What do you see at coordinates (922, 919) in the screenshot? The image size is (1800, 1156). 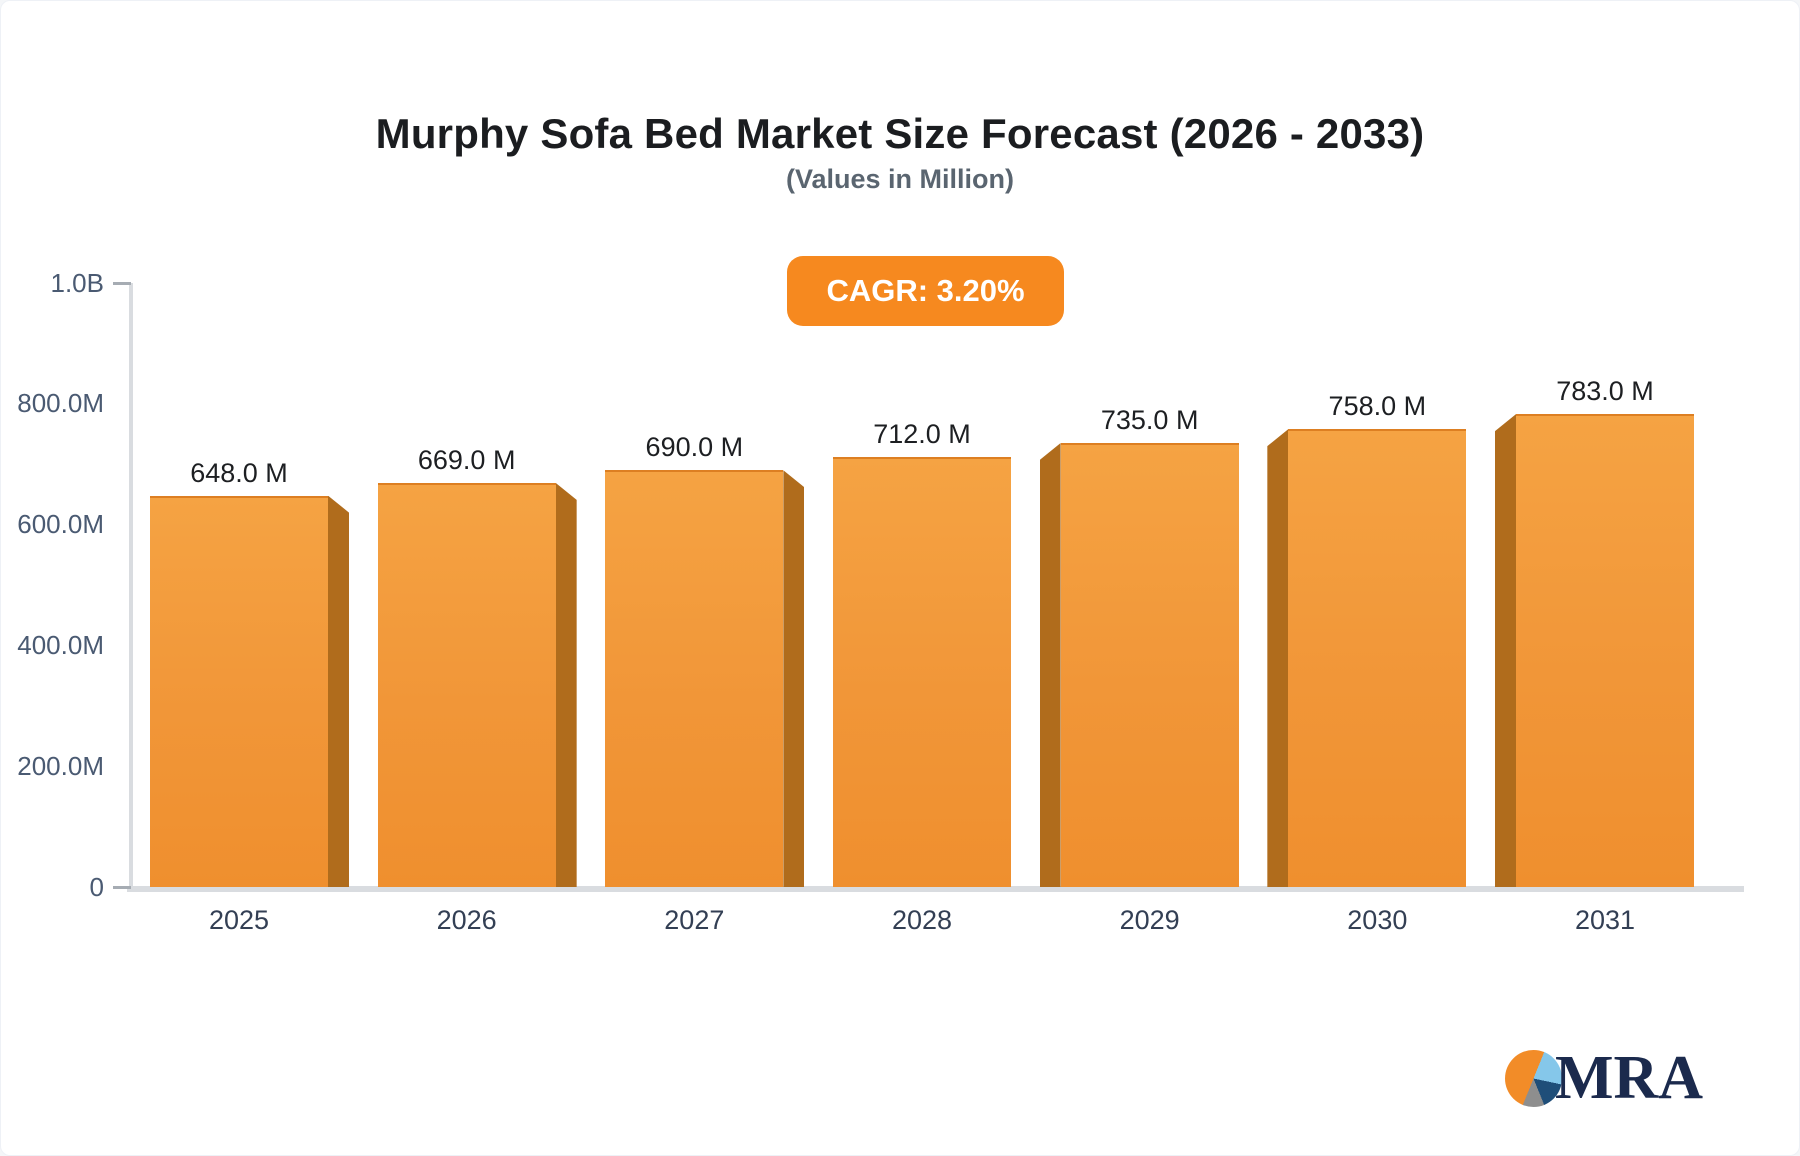 I see `x-axis-category-label: 2028` at bounding box center [922, 919].